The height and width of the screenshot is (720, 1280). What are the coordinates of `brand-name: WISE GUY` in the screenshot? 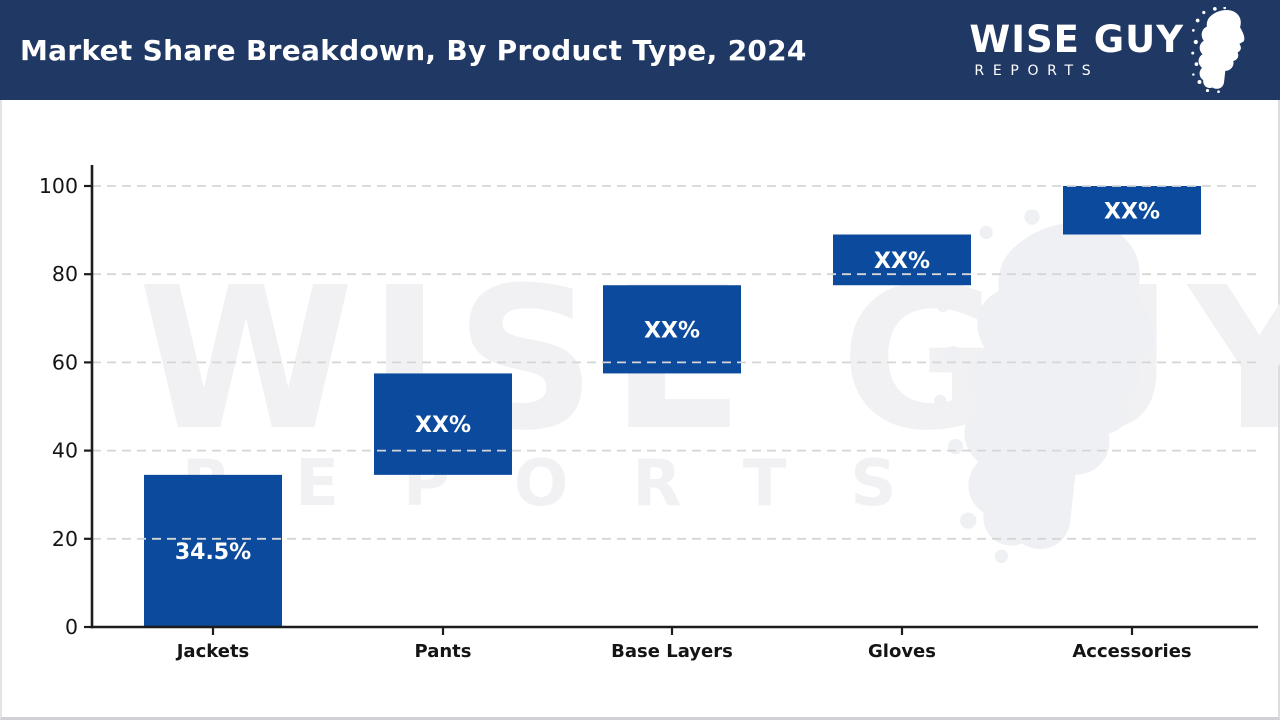 It's located at (1076, 39).